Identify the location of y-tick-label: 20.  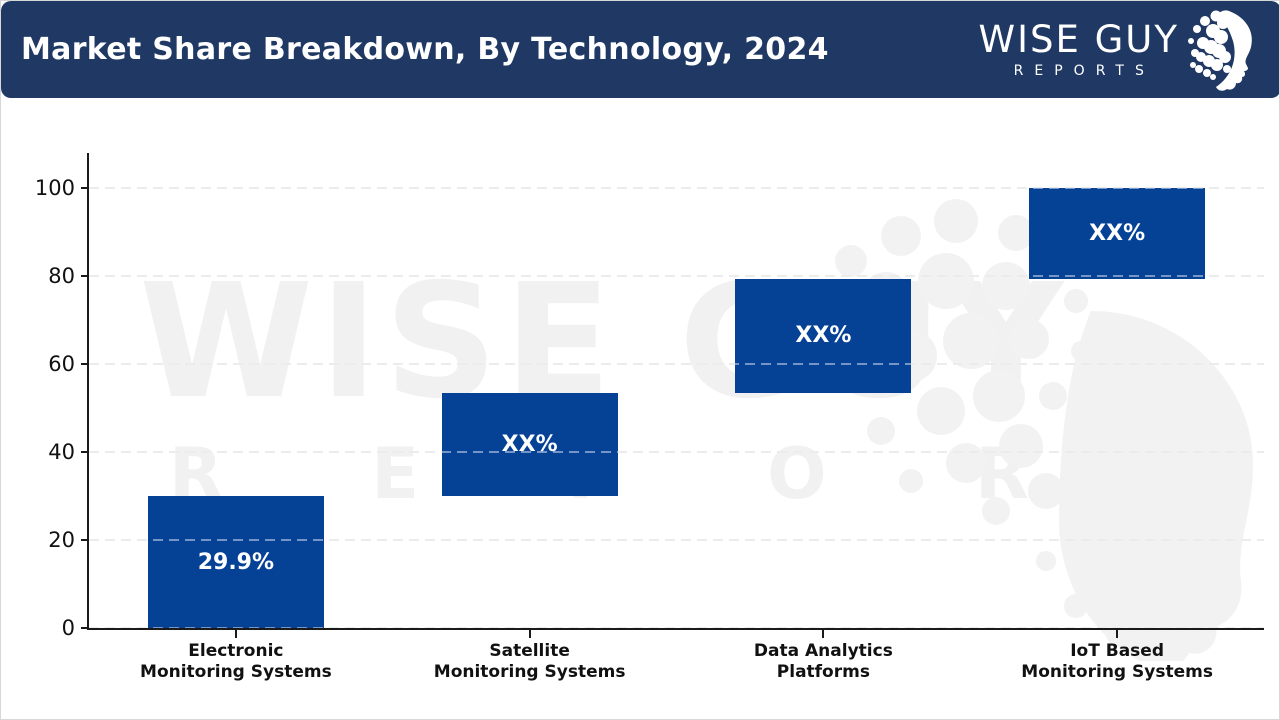
(61, 540).